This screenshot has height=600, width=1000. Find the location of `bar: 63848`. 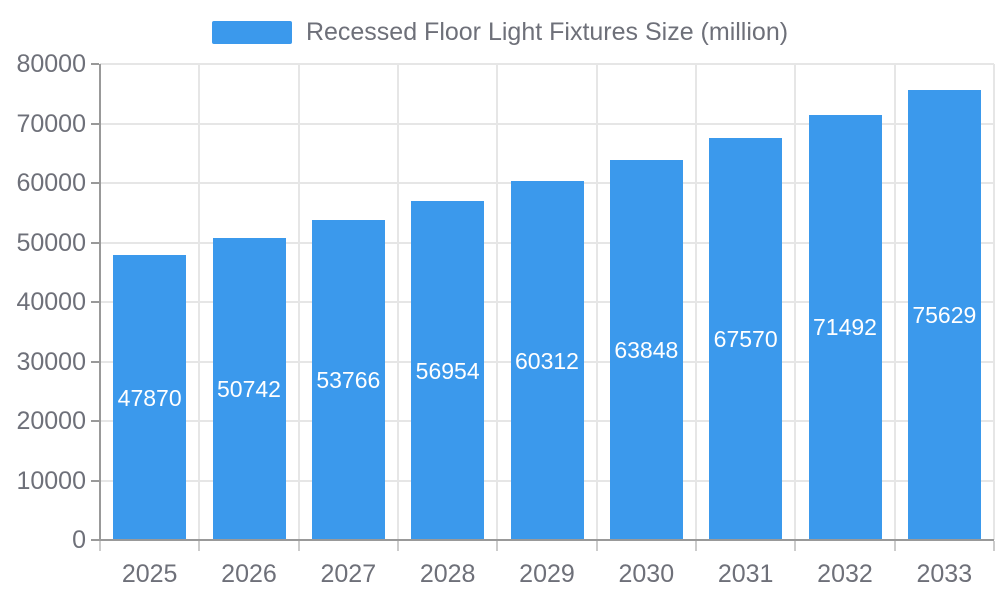

bar: 63848 is located at coordinates (646, 350).